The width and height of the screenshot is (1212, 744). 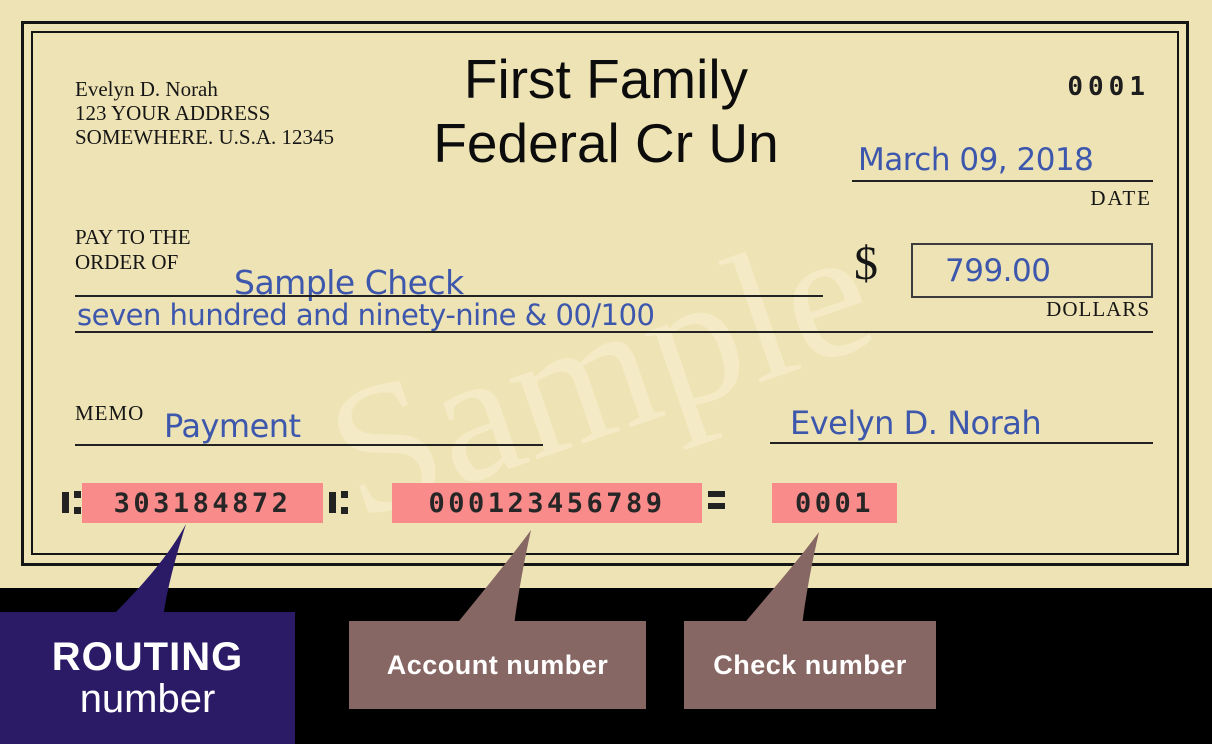 I want to click on signature-value: Evelyn D. Norah, so click(x=916, y=423).